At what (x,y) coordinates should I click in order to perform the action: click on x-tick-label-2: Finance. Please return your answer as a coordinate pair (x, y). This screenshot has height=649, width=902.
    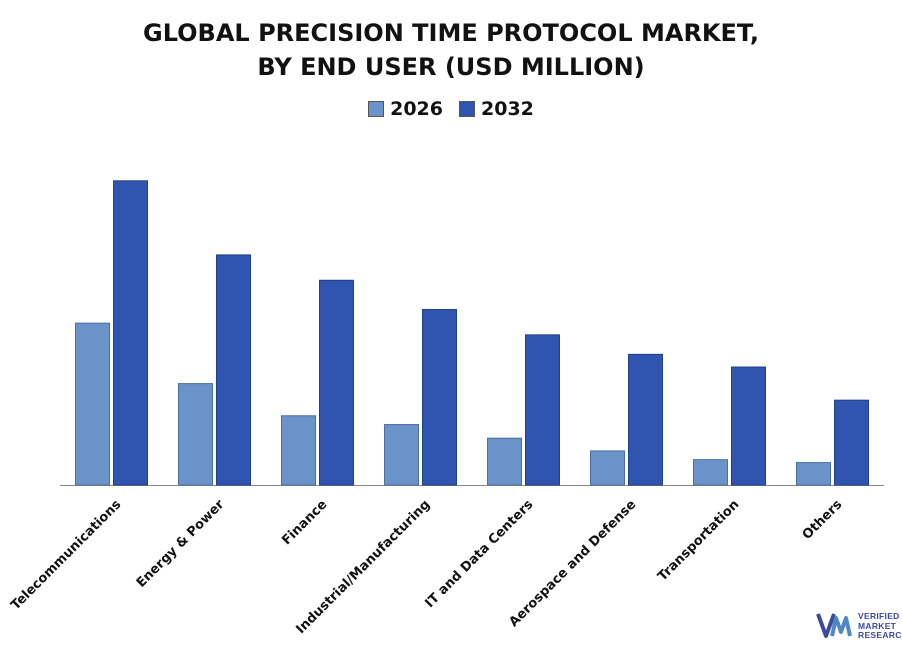
    Looking at the image, I should click on (304, 522).